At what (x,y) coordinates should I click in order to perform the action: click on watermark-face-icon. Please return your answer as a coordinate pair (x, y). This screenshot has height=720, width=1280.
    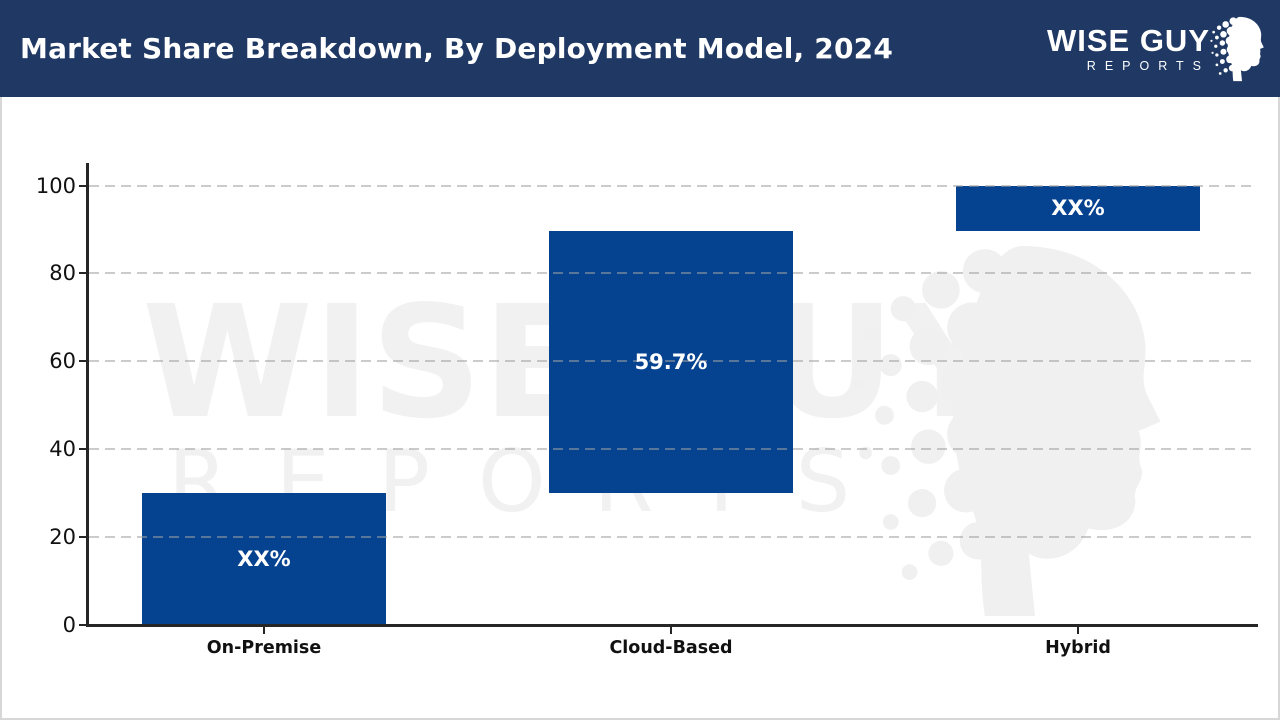
    Looking at the image, I should click on (1007, 431).